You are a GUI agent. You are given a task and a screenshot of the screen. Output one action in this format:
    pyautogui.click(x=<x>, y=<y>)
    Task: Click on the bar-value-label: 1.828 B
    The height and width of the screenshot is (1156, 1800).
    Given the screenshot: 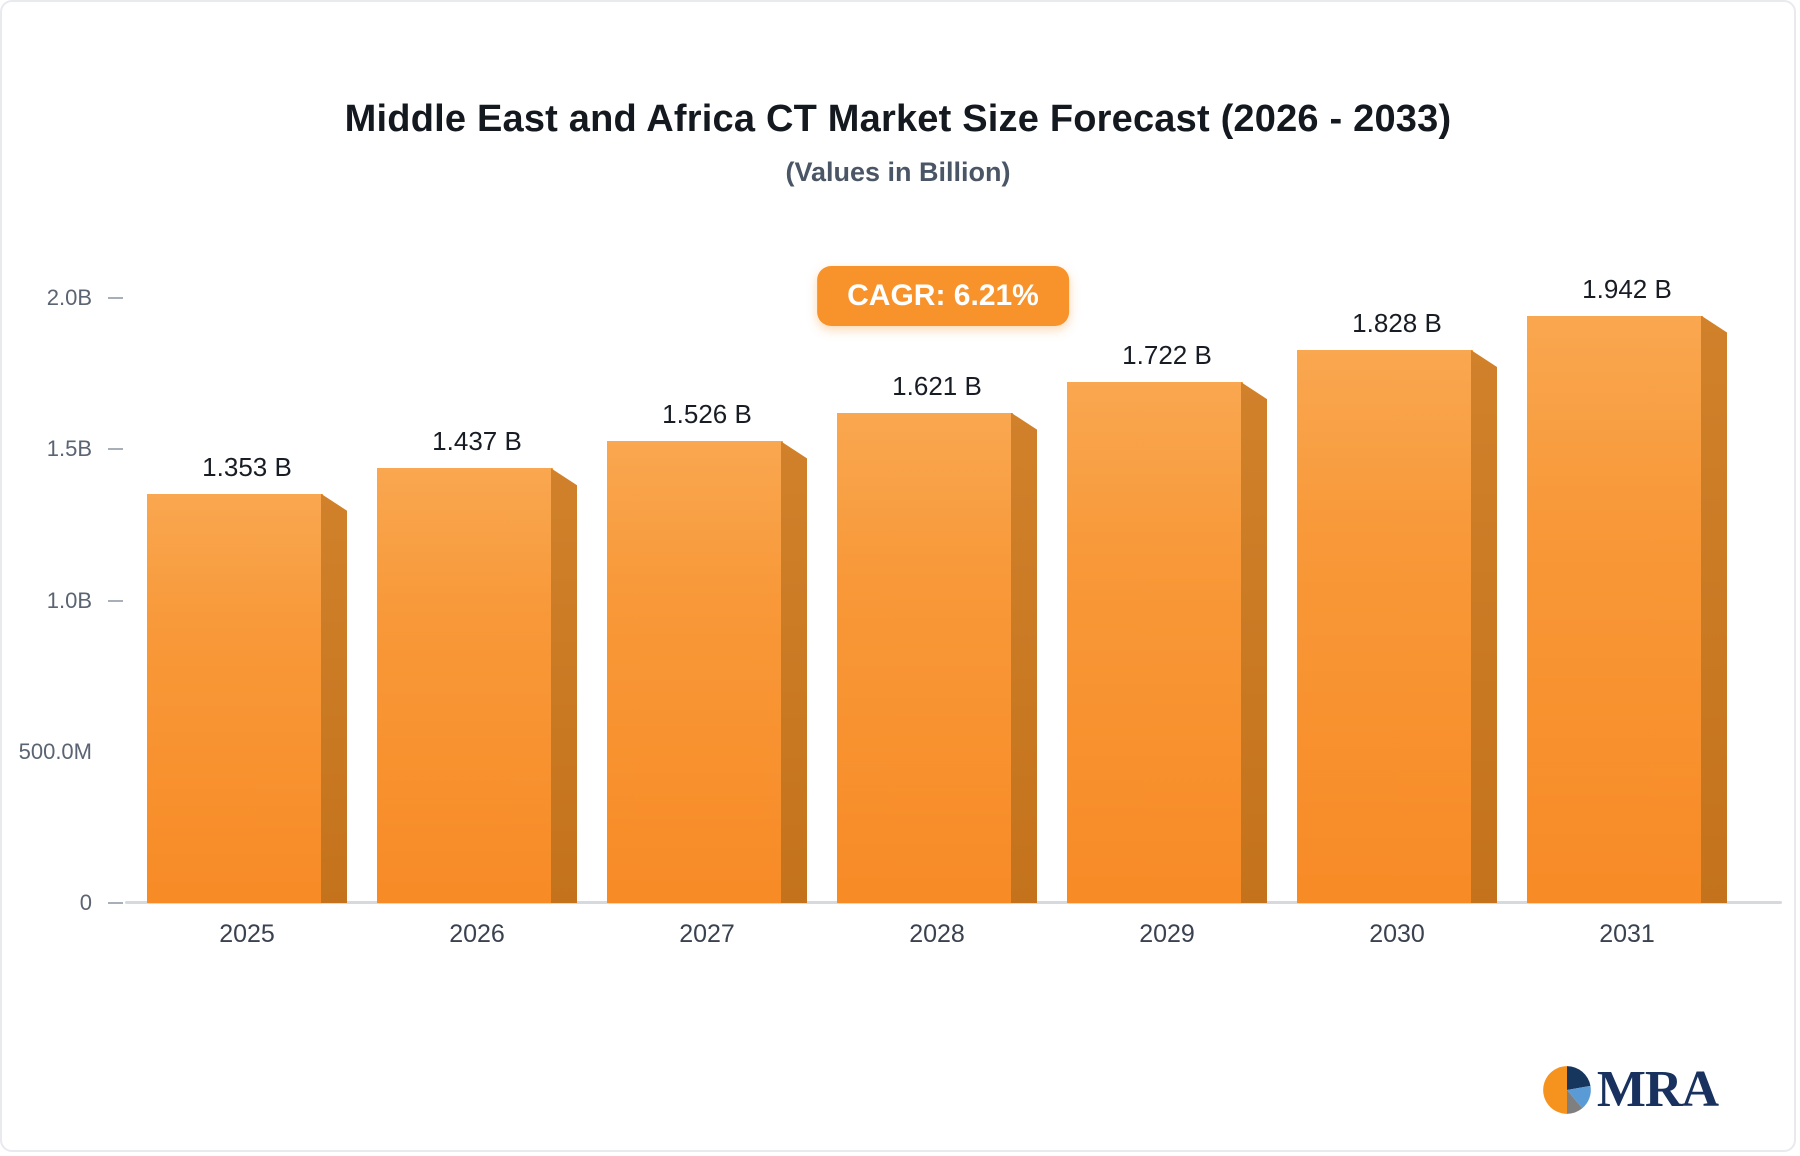 What is the action you would take?
    pyautogui.click(x=1397, y=323)
    